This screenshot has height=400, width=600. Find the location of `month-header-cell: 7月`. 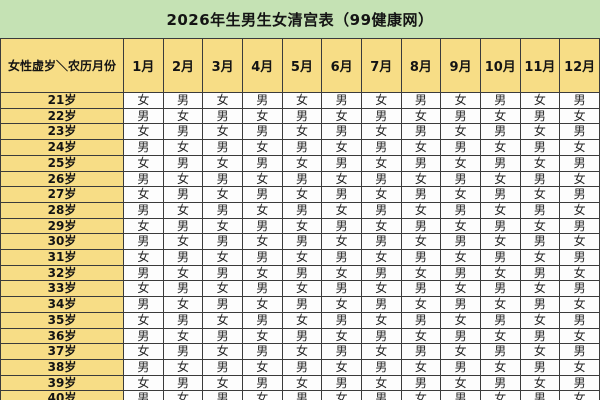

month-header-cell: 7月 is located at coordinates (381, 65).